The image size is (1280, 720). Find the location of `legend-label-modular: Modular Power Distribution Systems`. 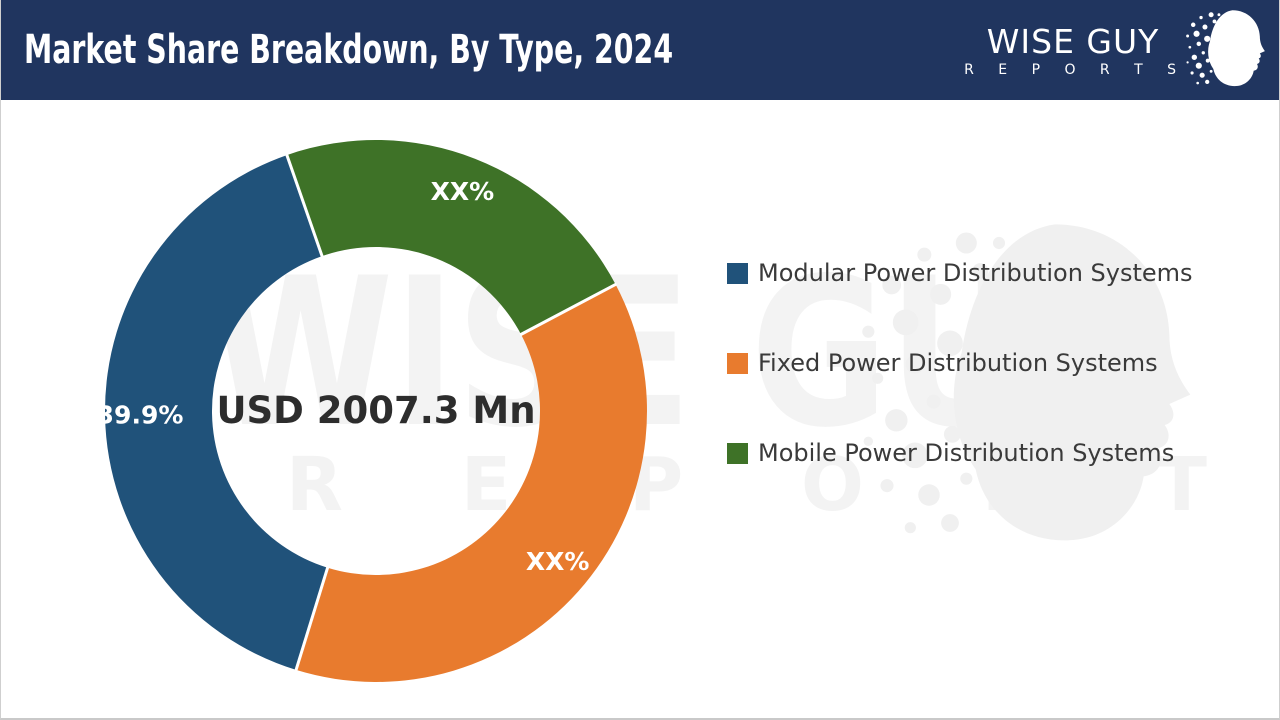

legend-label-modular: Modular Power Distribution Systems is located at coordinates (975, 273).